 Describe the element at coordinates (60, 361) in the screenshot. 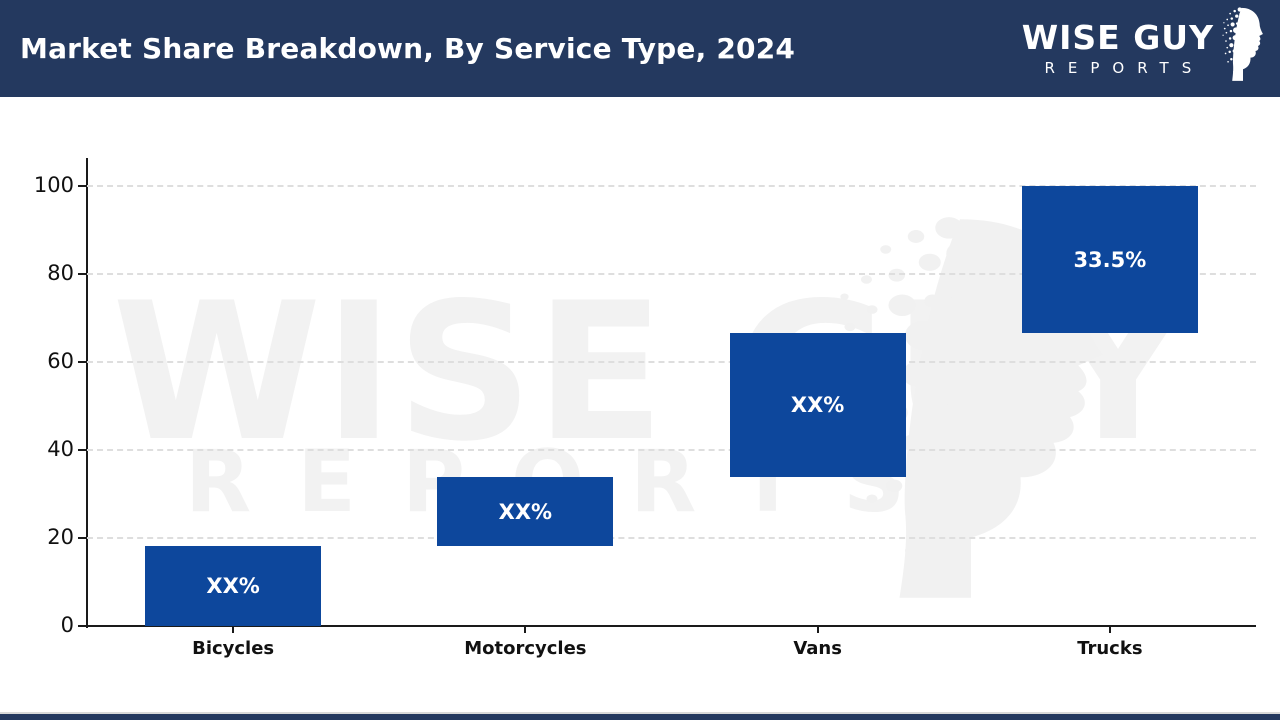

I see `y-tick-label: 60` at that location.